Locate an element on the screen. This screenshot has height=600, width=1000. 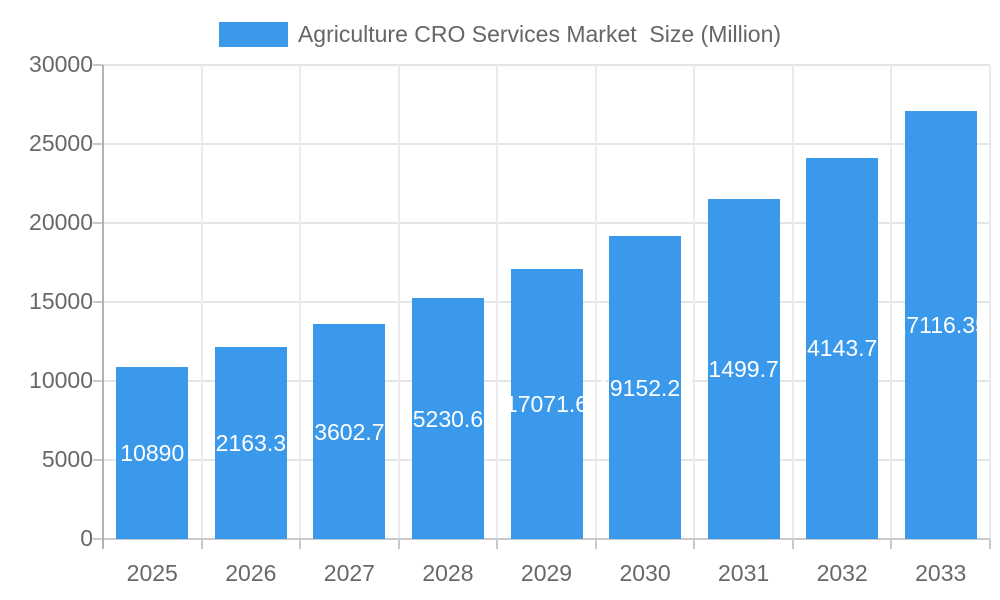
y-axis-line is located at coordinates (103, 307).